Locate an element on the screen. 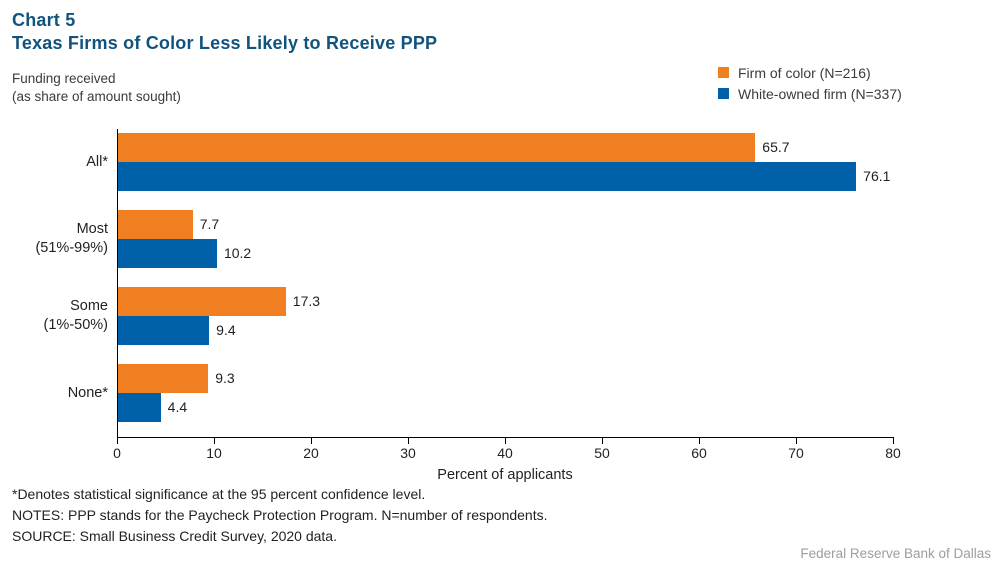 Image resolution: width=1003 pixels, height=572 pixels. category-label: All* is located at coordinates (97, 162).